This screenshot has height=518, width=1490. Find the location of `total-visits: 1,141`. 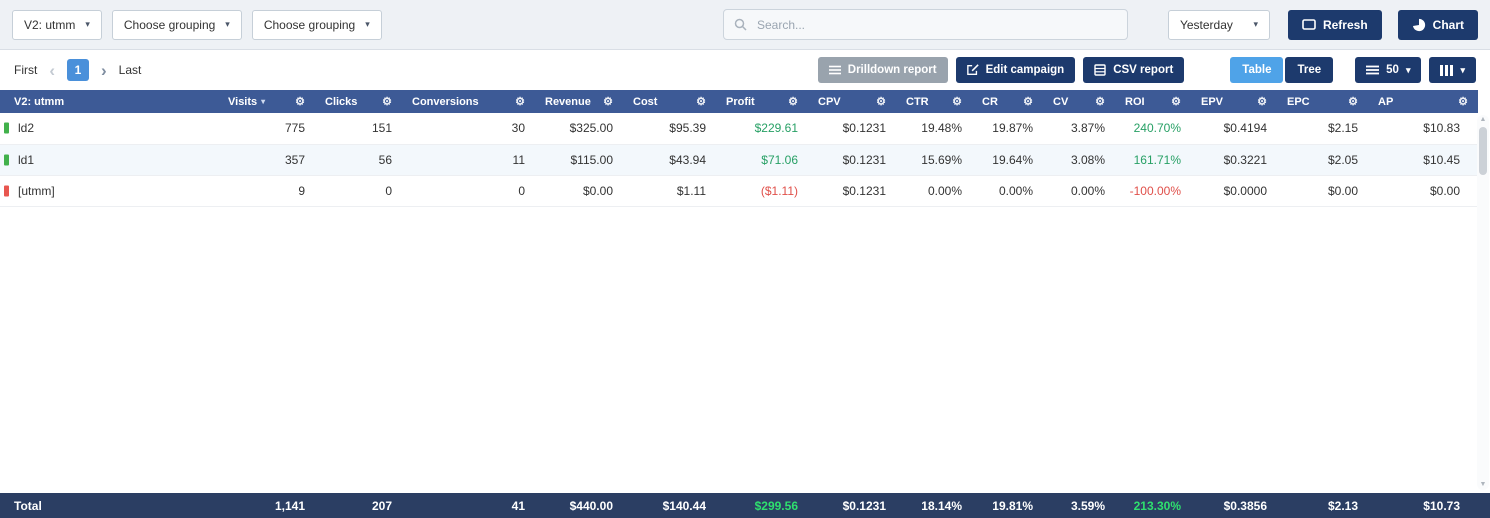

total-visits: 1,141 is located at coordinates (266, 505).